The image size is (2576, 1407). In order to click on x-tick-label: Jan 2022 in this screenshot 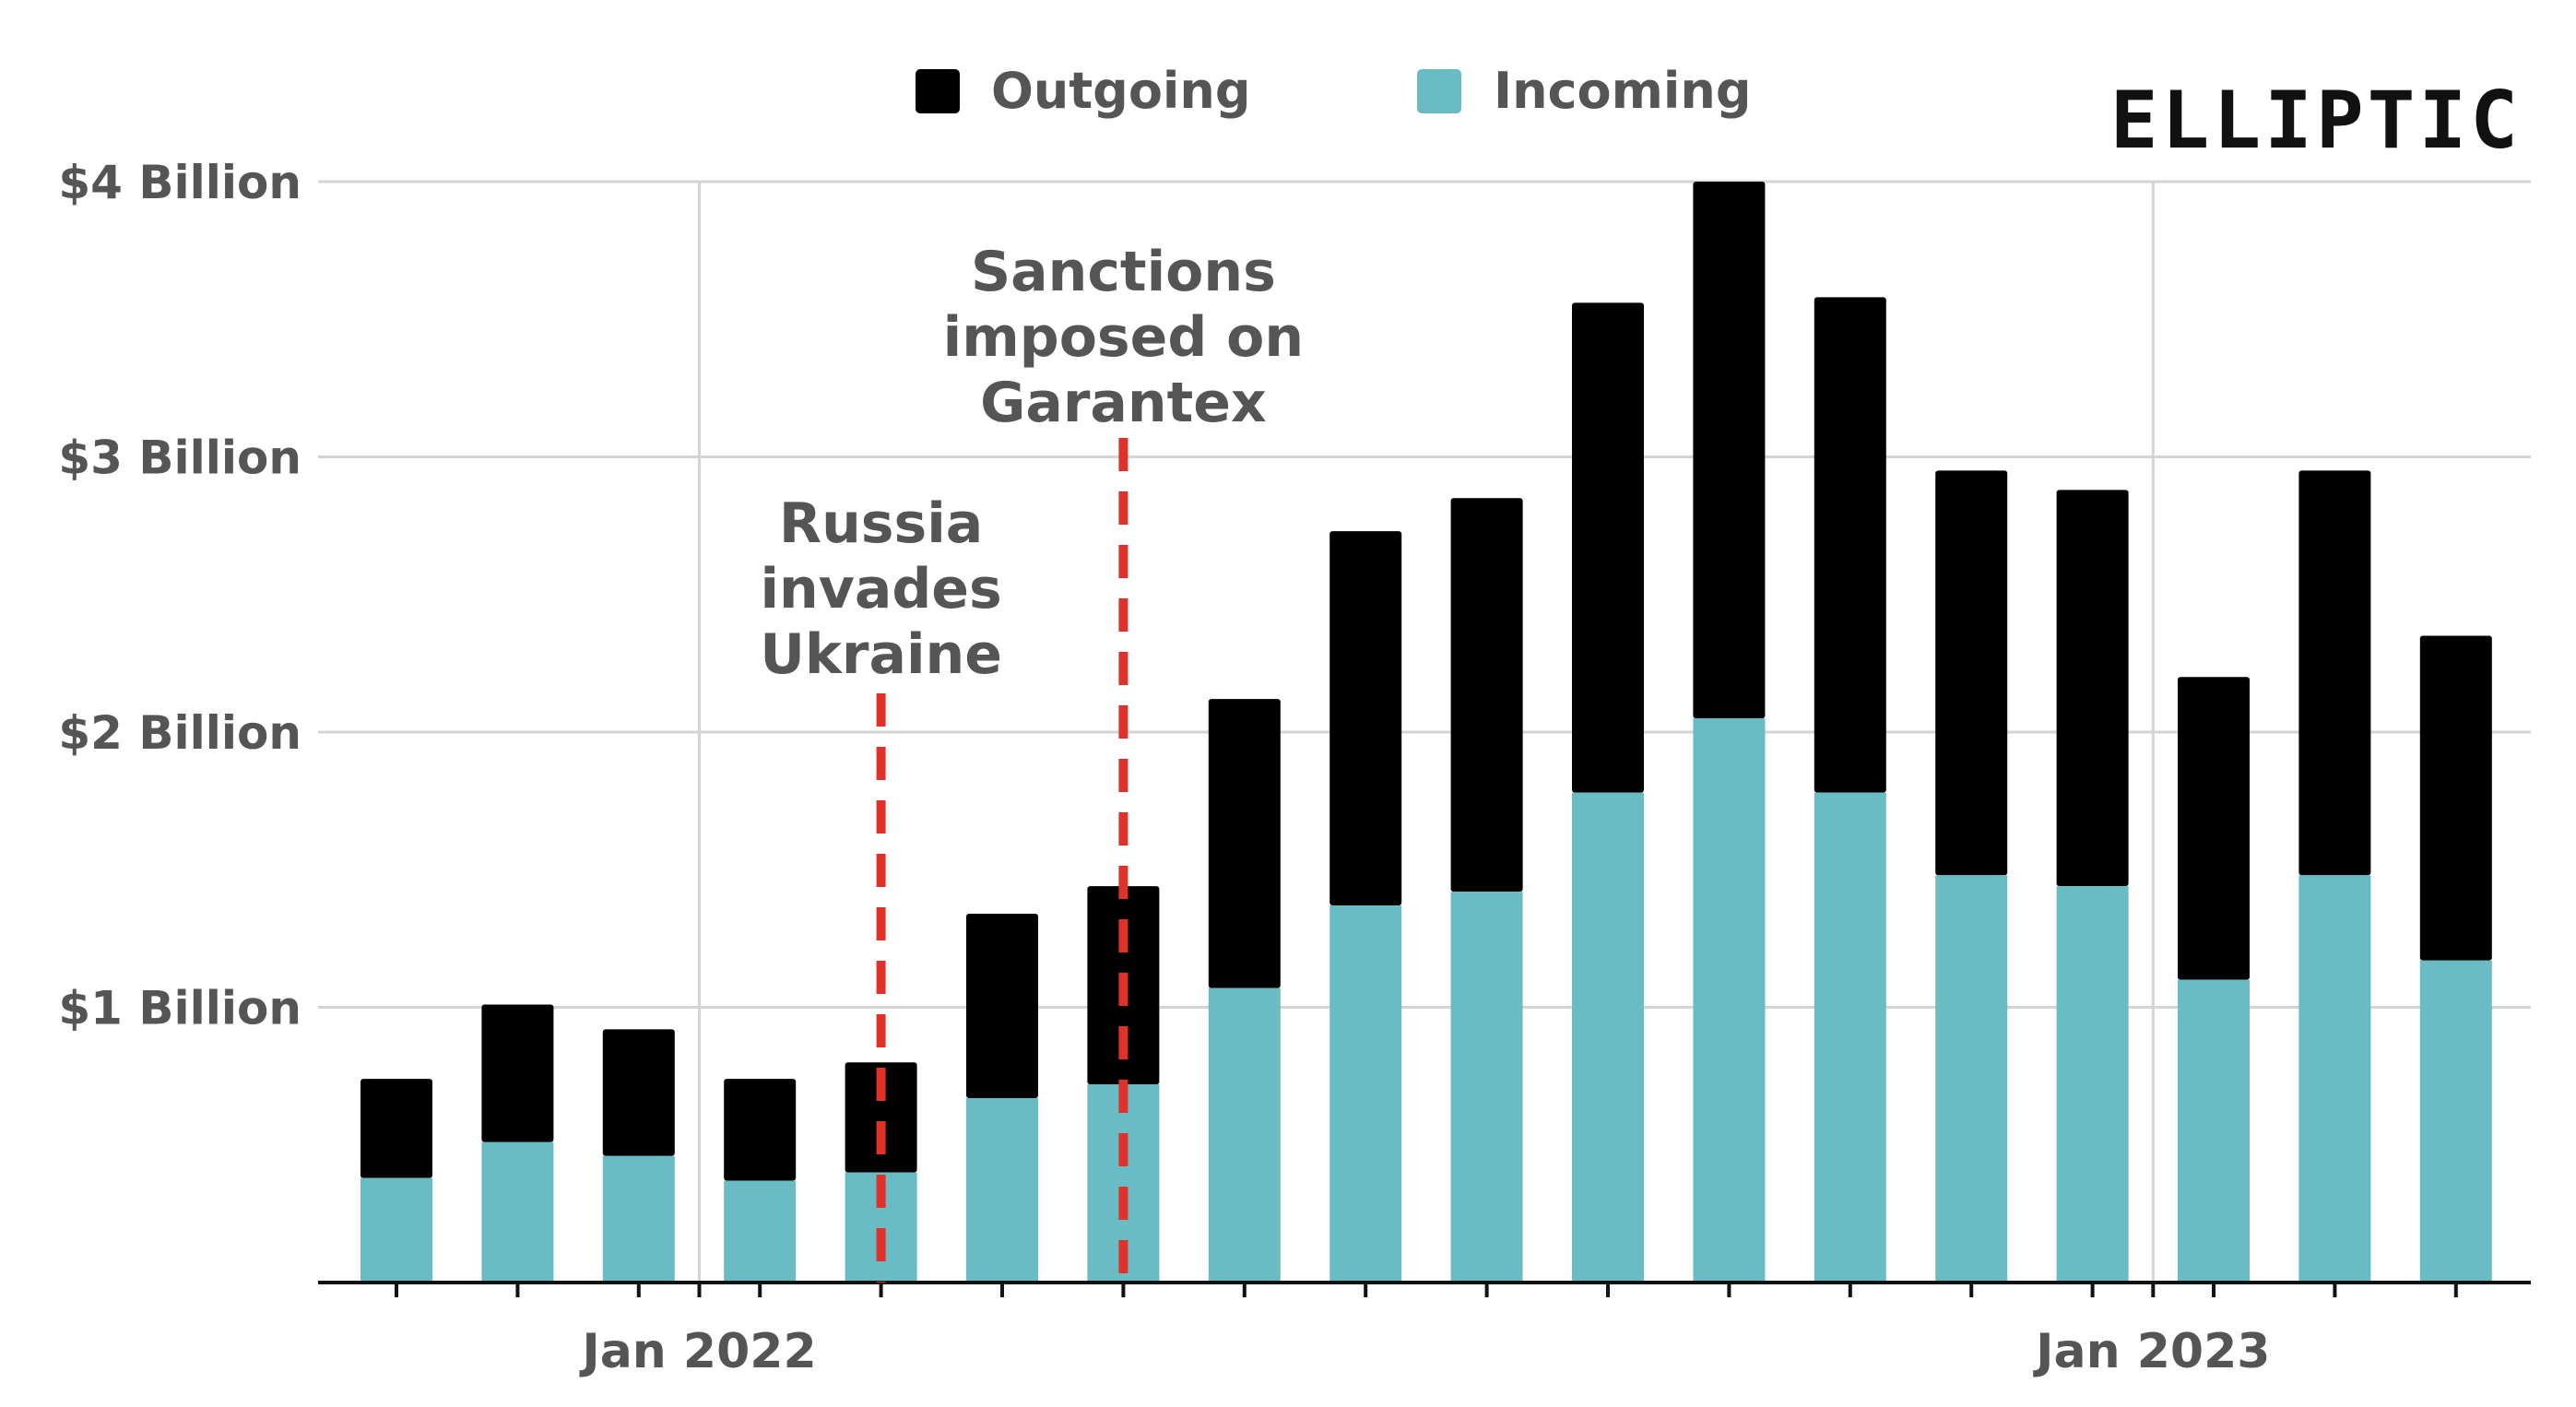, I will do `click(697, 1351)`.